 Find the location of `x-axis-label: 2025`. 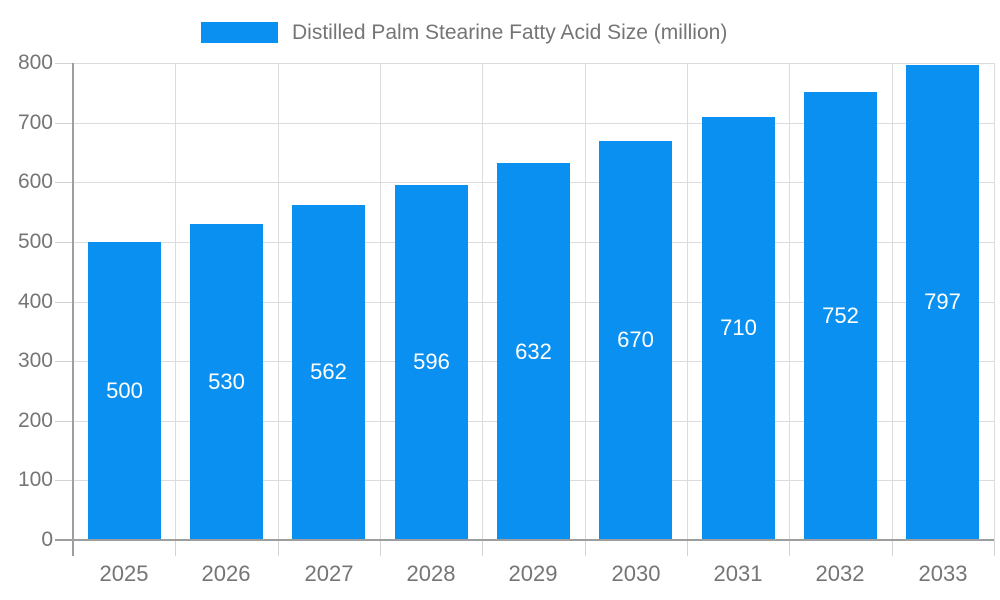

x-axis-label: 2025 is located at coordinates (124, 573).